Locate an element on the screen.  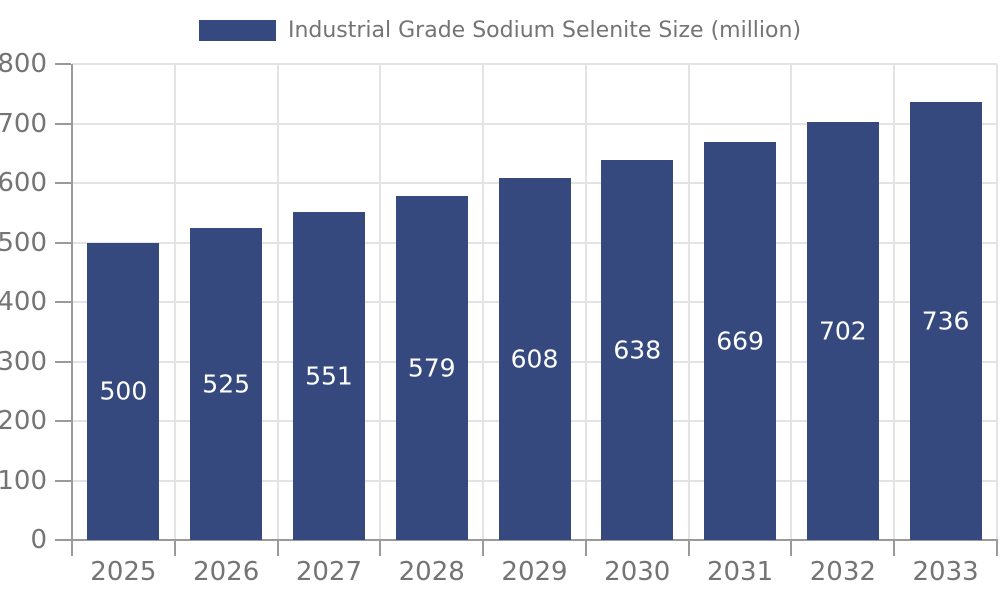
bar-2030: 638 is located at coordinates (637, 350).